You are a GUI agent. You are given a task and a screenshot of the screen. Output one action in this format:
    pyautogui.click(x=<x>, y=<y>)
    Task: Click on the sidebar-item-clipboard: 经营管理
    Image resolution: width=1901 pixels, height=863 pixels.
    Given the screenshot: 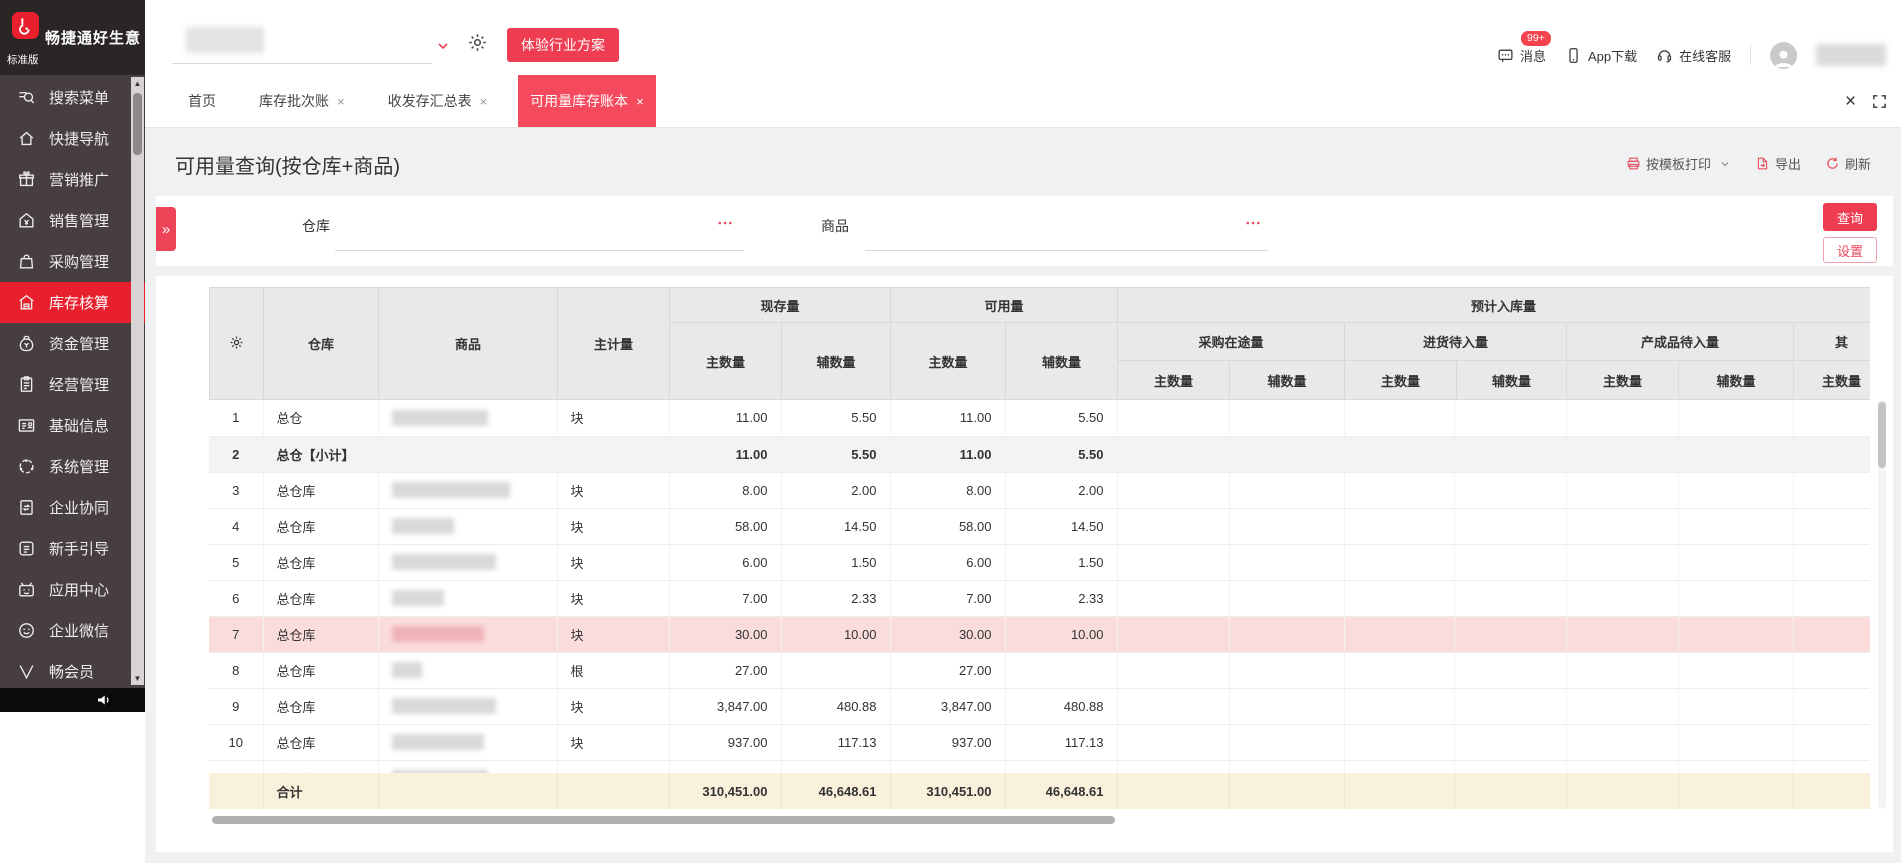 What is the action you would take?
    pyautogui.click(x=72, y=384)
    